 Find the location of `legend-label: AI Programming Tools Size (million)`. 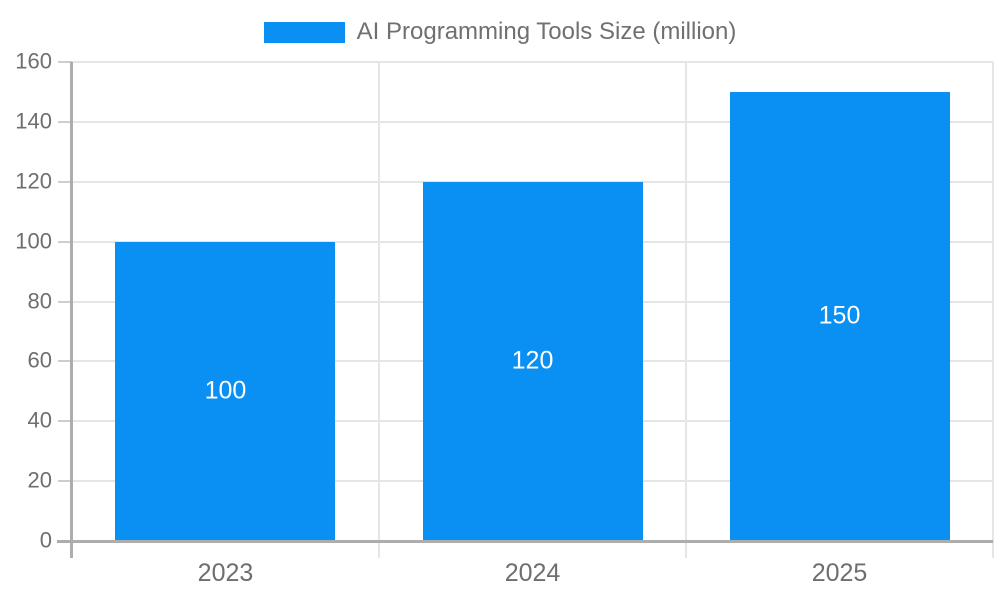

legend-label: AI Programming Tools Size (million) is located at coordinates (546, 31).